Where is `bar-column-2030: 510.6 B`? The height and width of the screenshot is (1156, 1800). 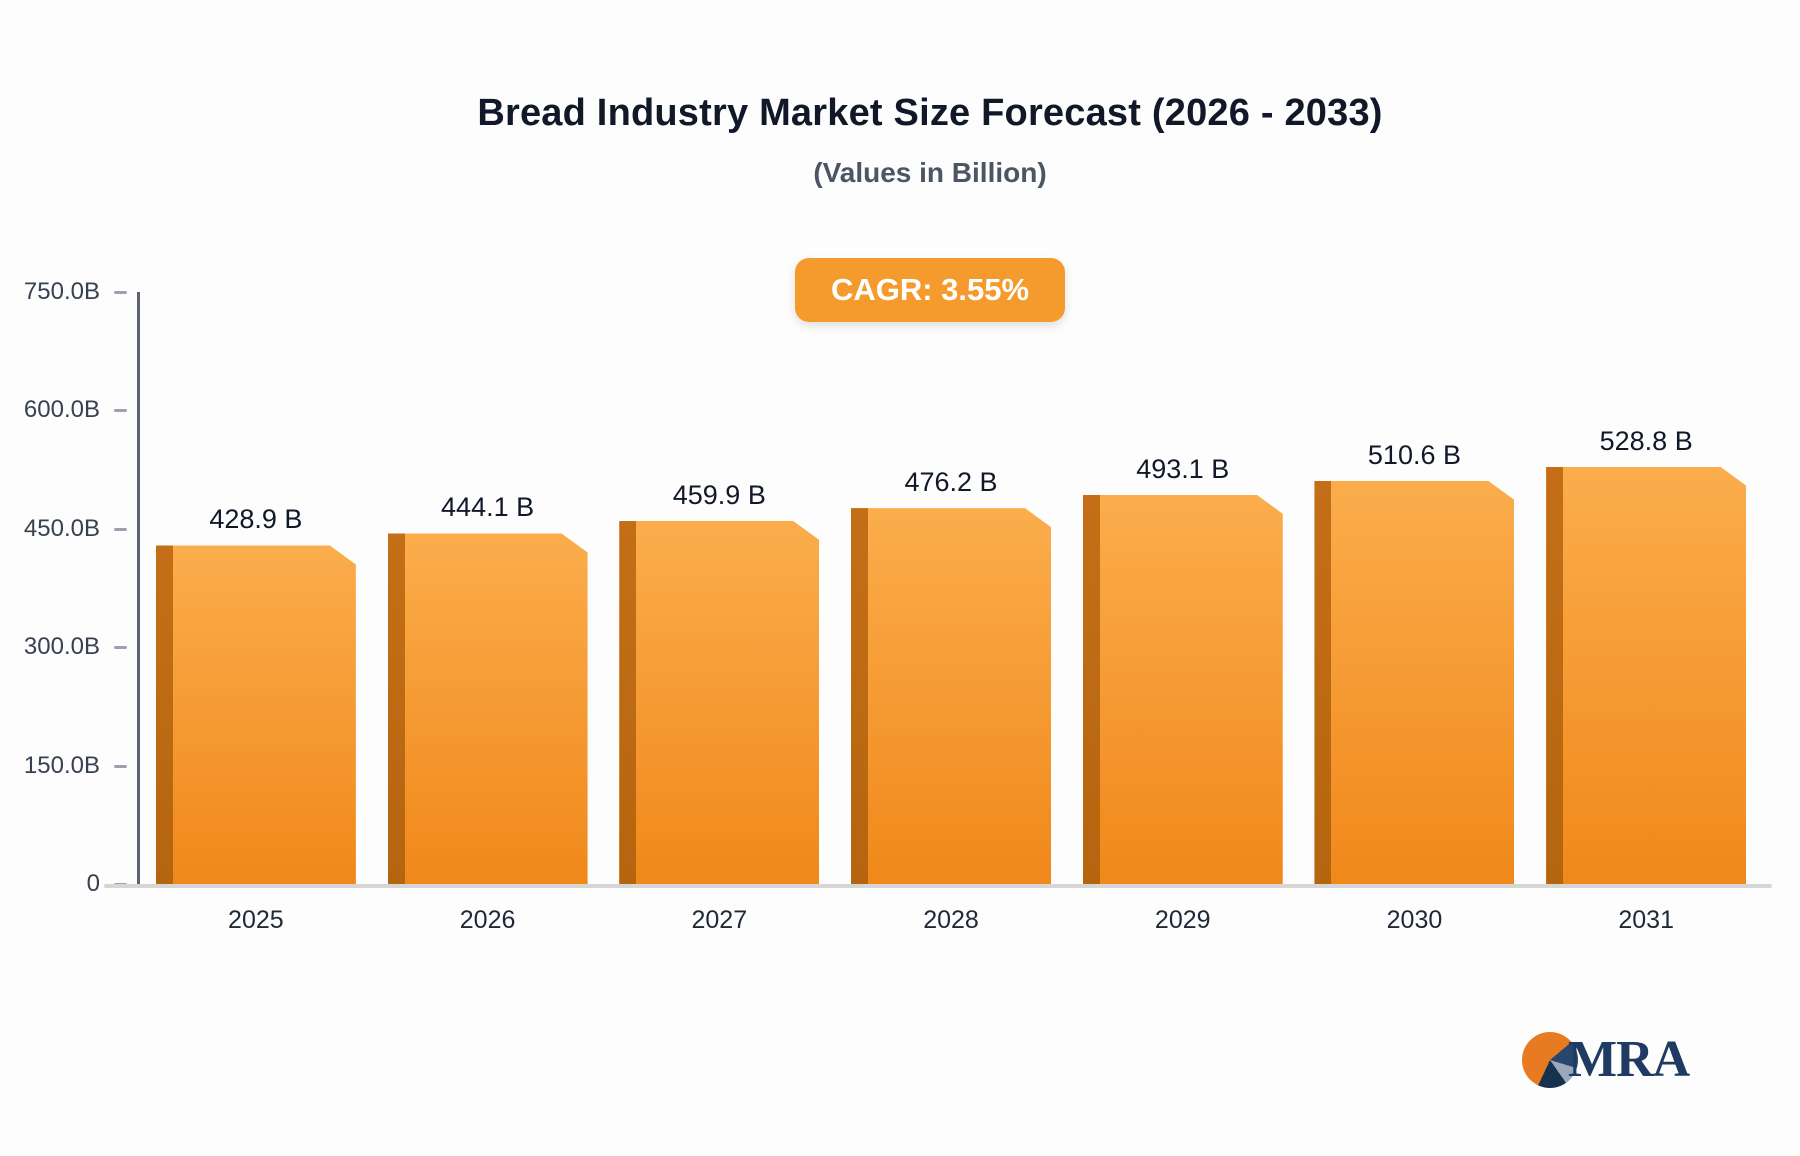
bar-column-2030: 510.6 B is located at coordinates (1415, 588).